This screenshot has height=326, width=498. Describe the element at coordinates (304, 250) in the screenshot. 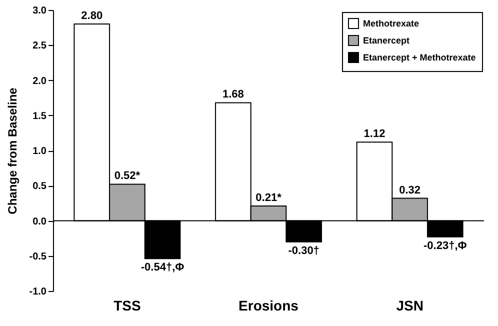

I see `data-label: -0.30†` at that location.